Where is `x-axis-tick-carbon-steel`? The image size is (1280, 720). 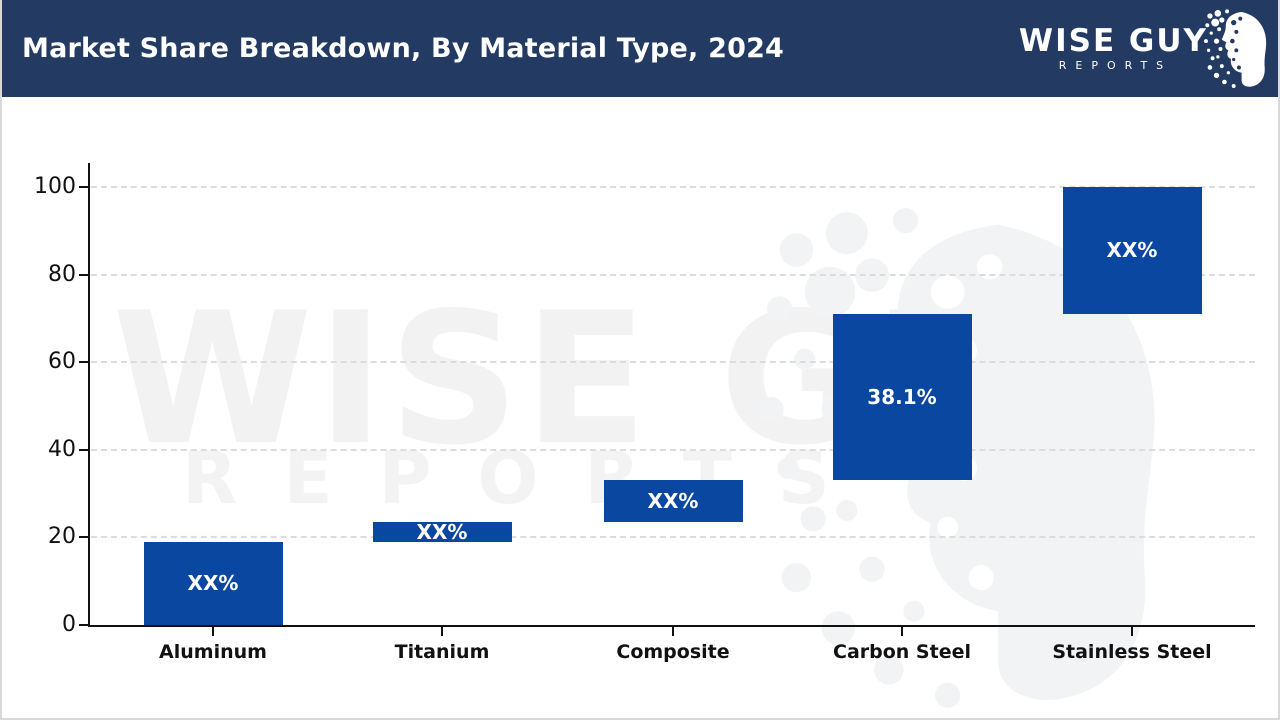 x-axis-tick-carbon-steel is located at coordinates (902, 631).